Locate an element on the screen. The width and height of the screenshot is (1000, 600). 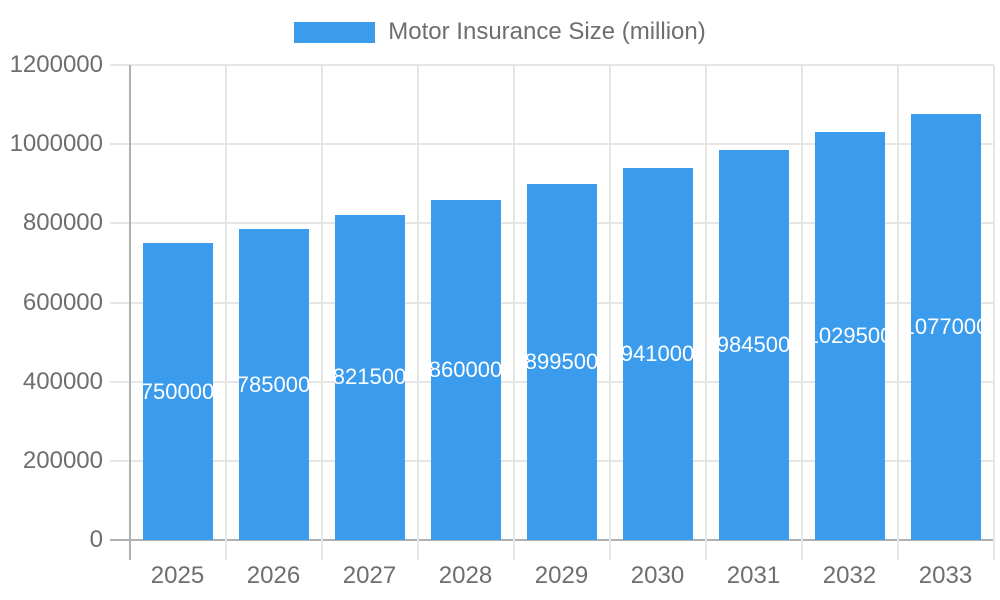
bar-2025: 750000 is located at coordinates (177, 391).